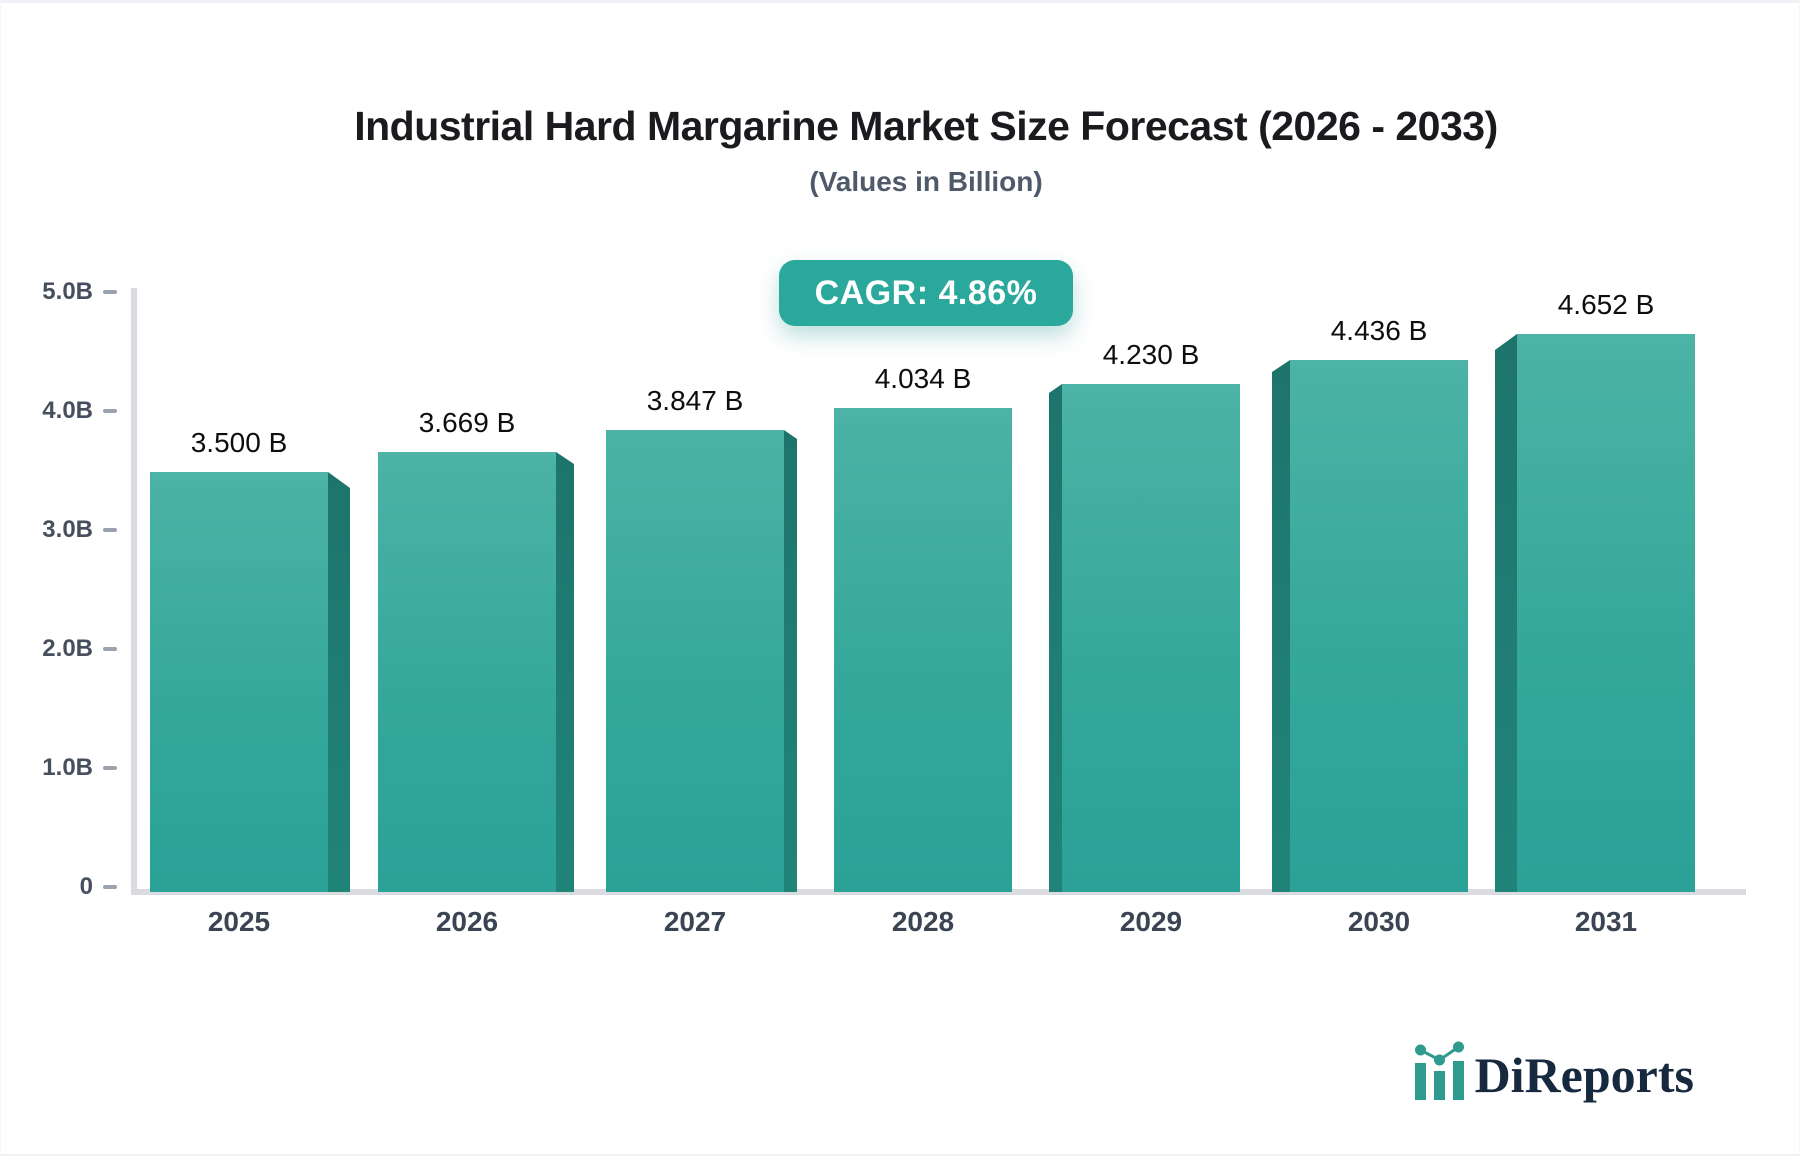  What do you see at coordinates (926, 181) in the screenshot?
I see `chart-subtitle: (Values in Billion)` at bounding box center [926, 181].